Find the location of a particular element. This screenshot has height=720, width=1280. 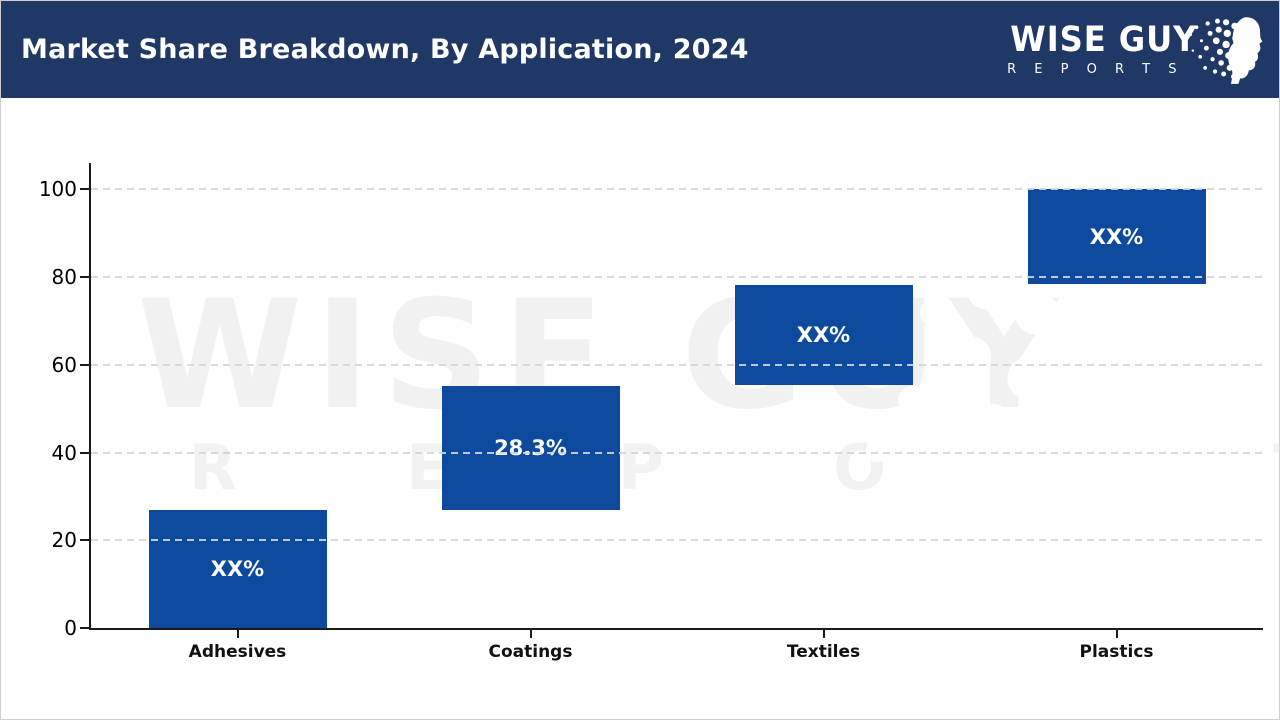

wiseguy-head-icon is located at coordinates (1225, 50).